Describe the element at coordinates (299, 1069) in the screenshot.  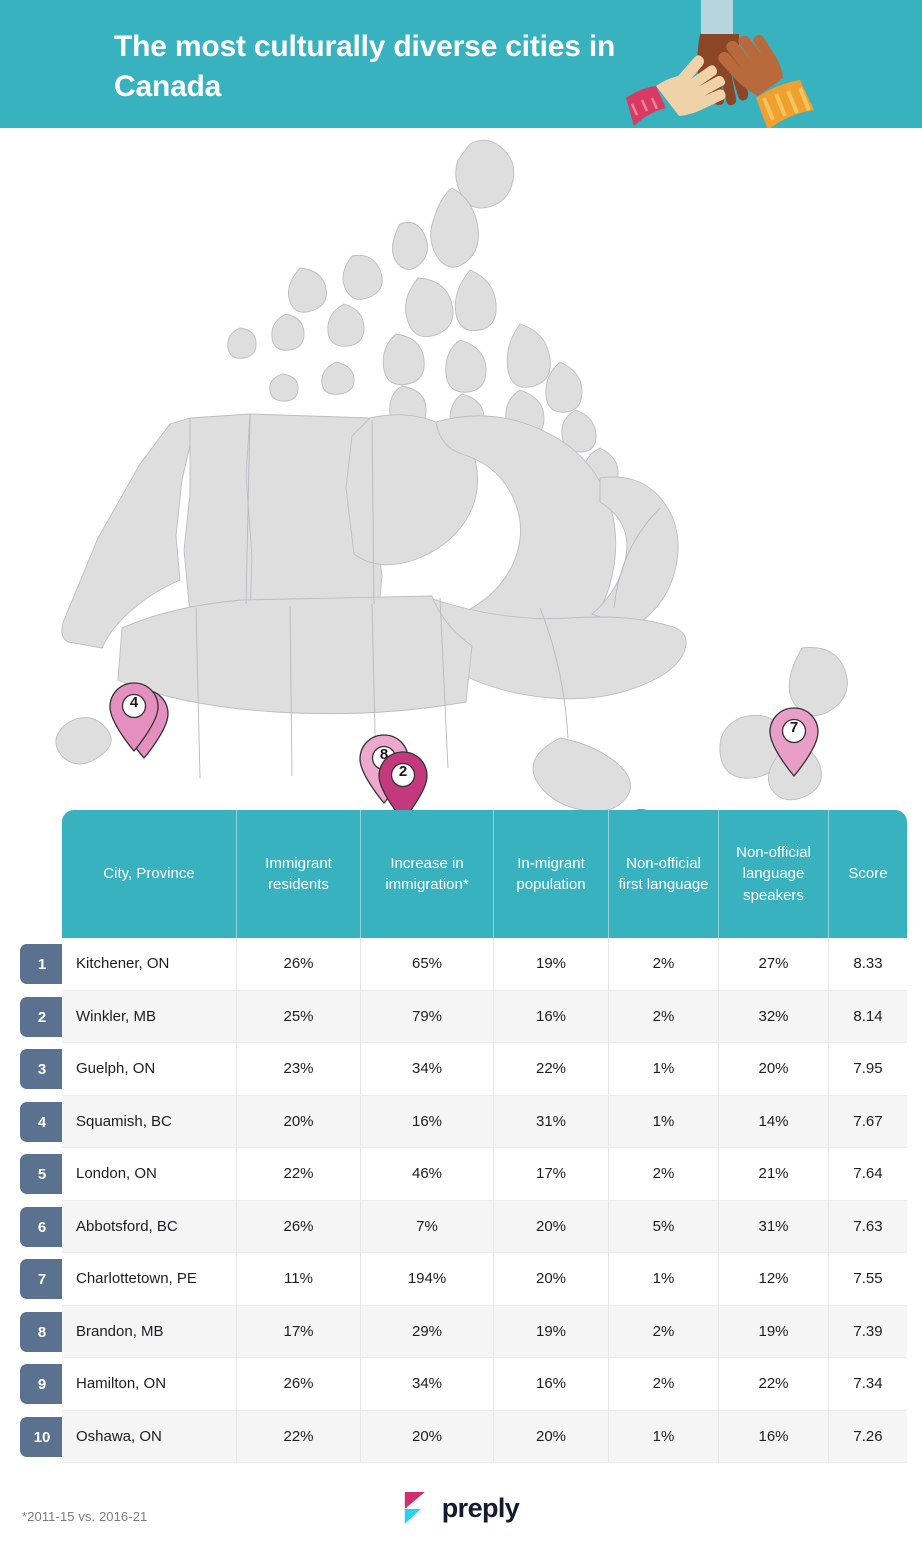
I see `cell-immigrant-residents: 23%` at that location.